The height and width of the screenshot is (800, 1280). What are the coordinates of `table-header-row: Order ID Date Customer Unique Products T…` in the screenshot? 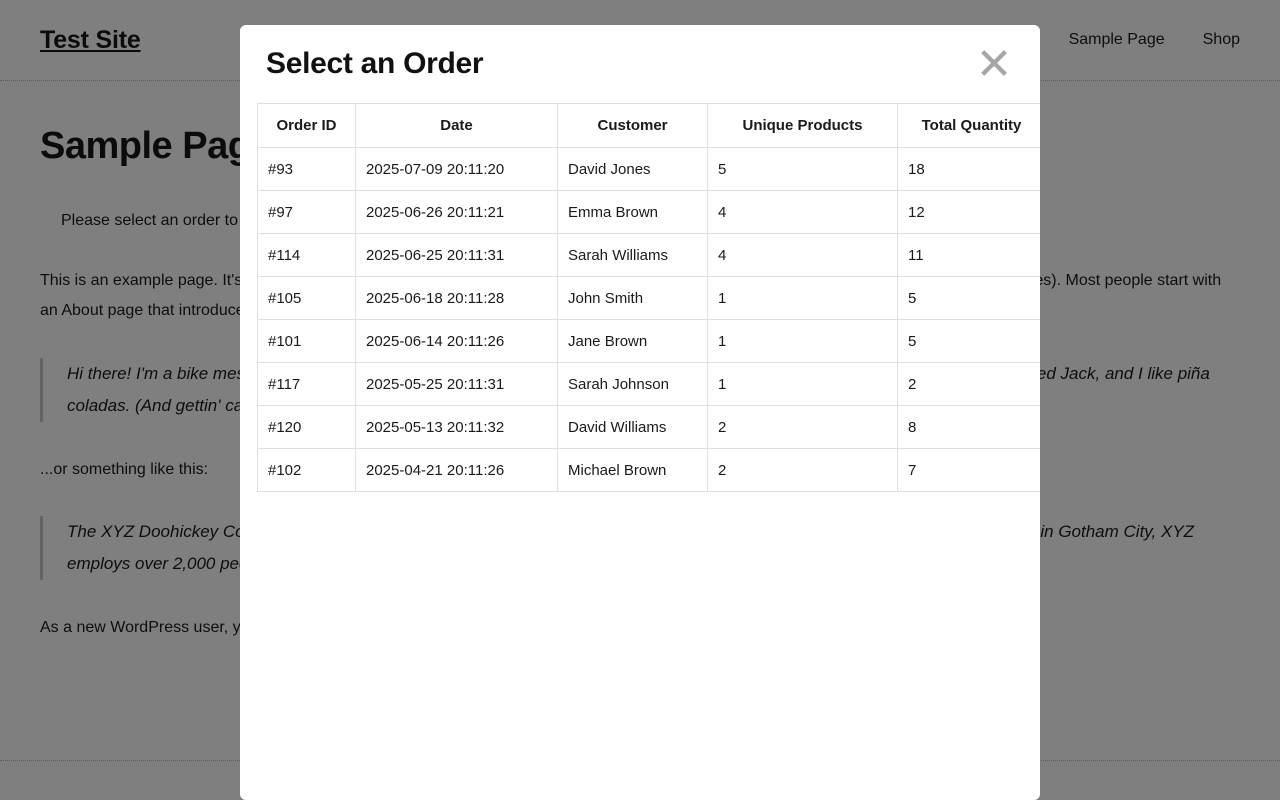 It's located at (648, 125).